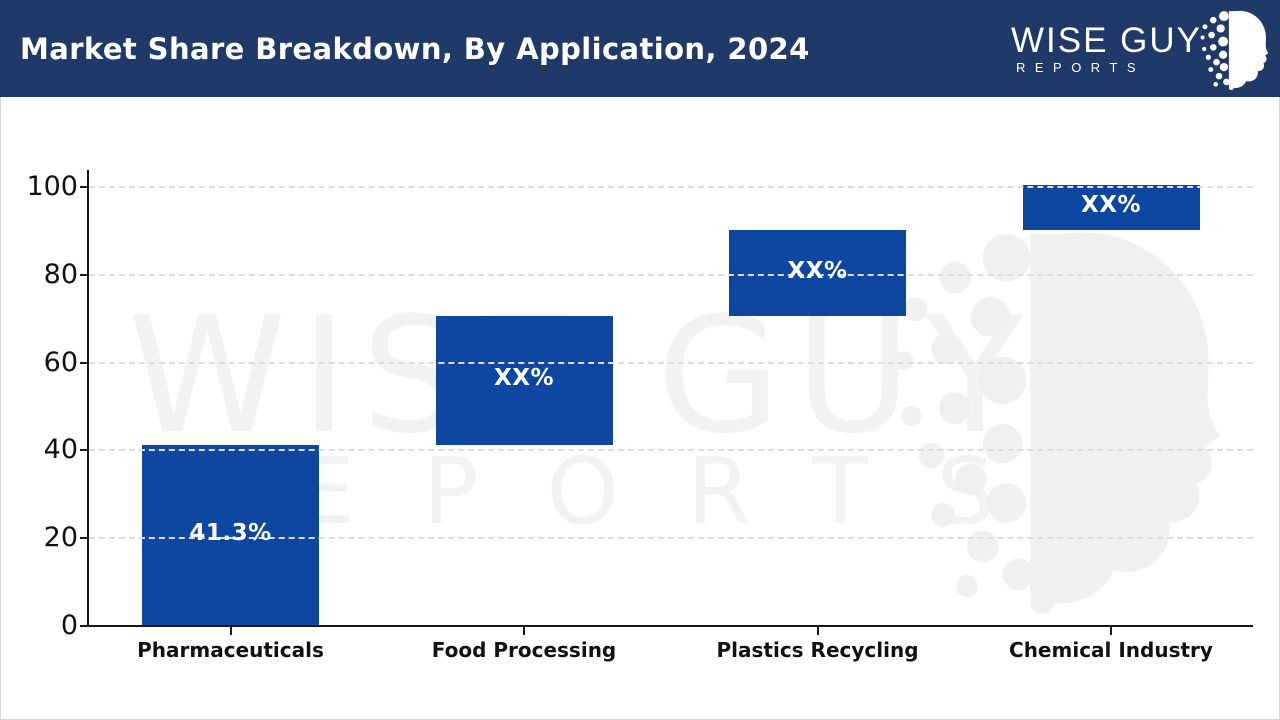  I want to click on bar-chemical-industry, so click(1111, 207).